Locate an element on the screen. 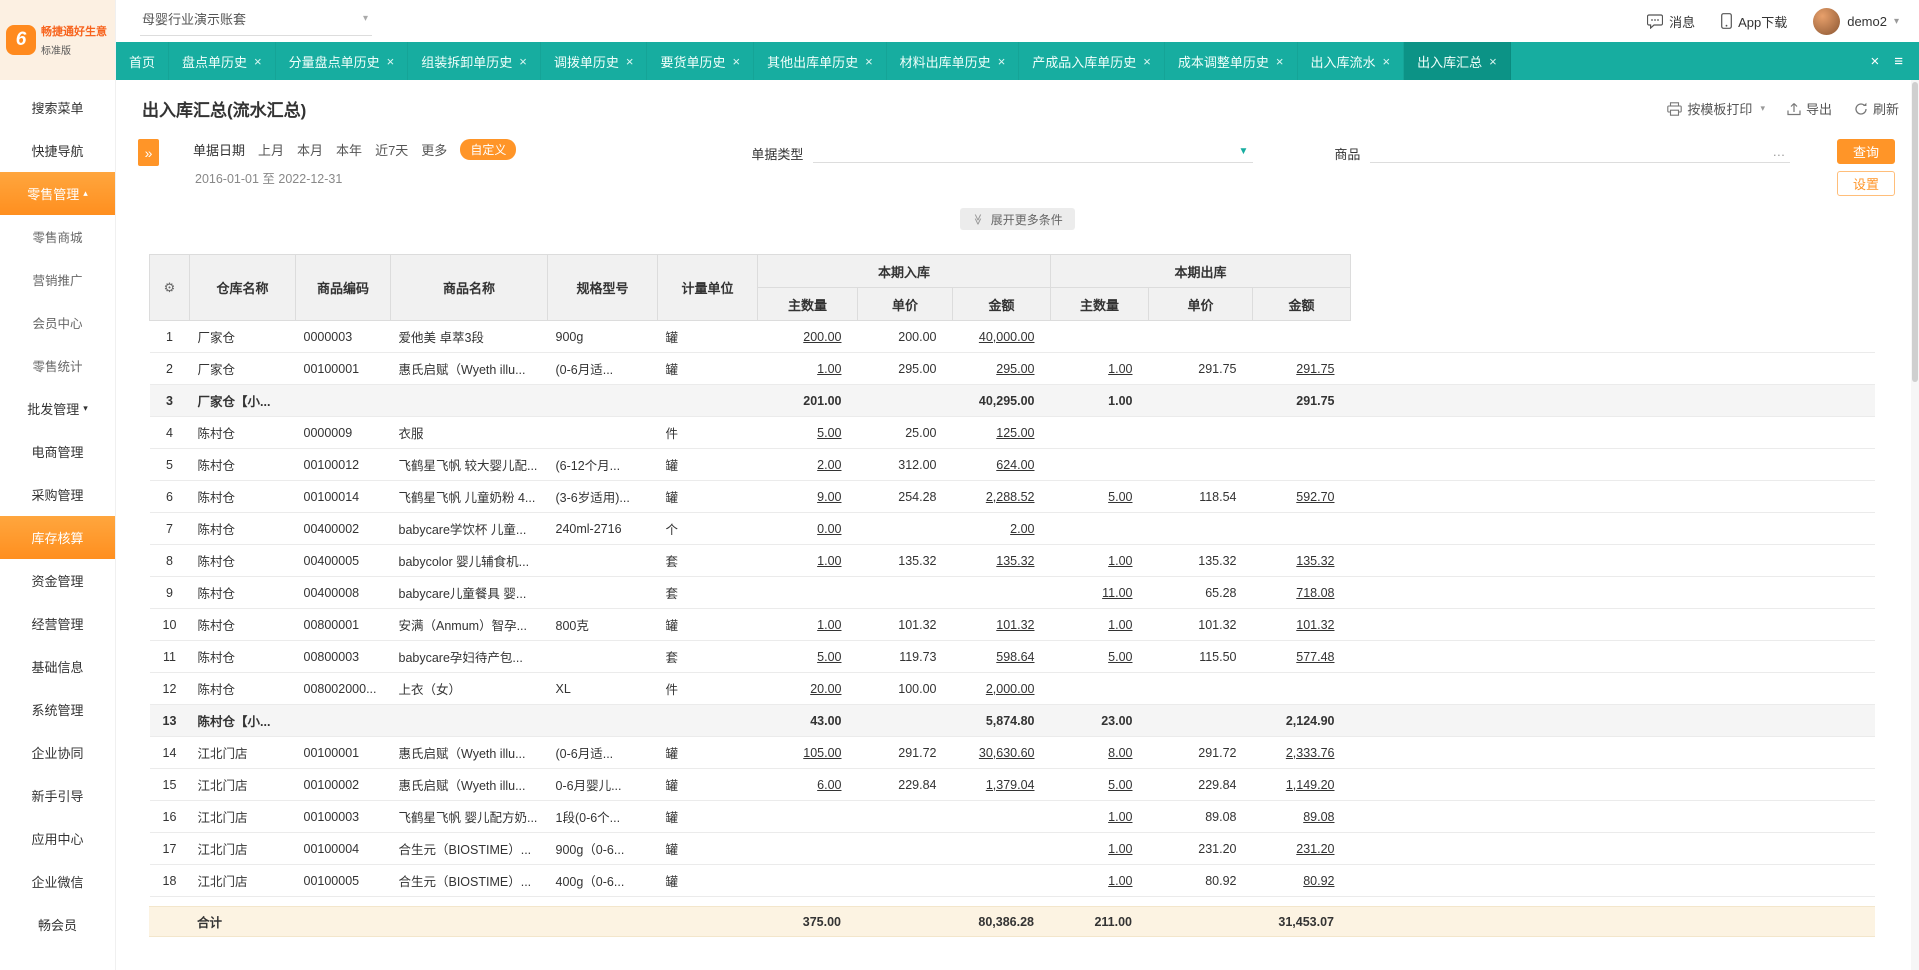 This screenshot has height=970, width=1919. drilldown-link: 577.48 is located at coordinates (1315, 656).